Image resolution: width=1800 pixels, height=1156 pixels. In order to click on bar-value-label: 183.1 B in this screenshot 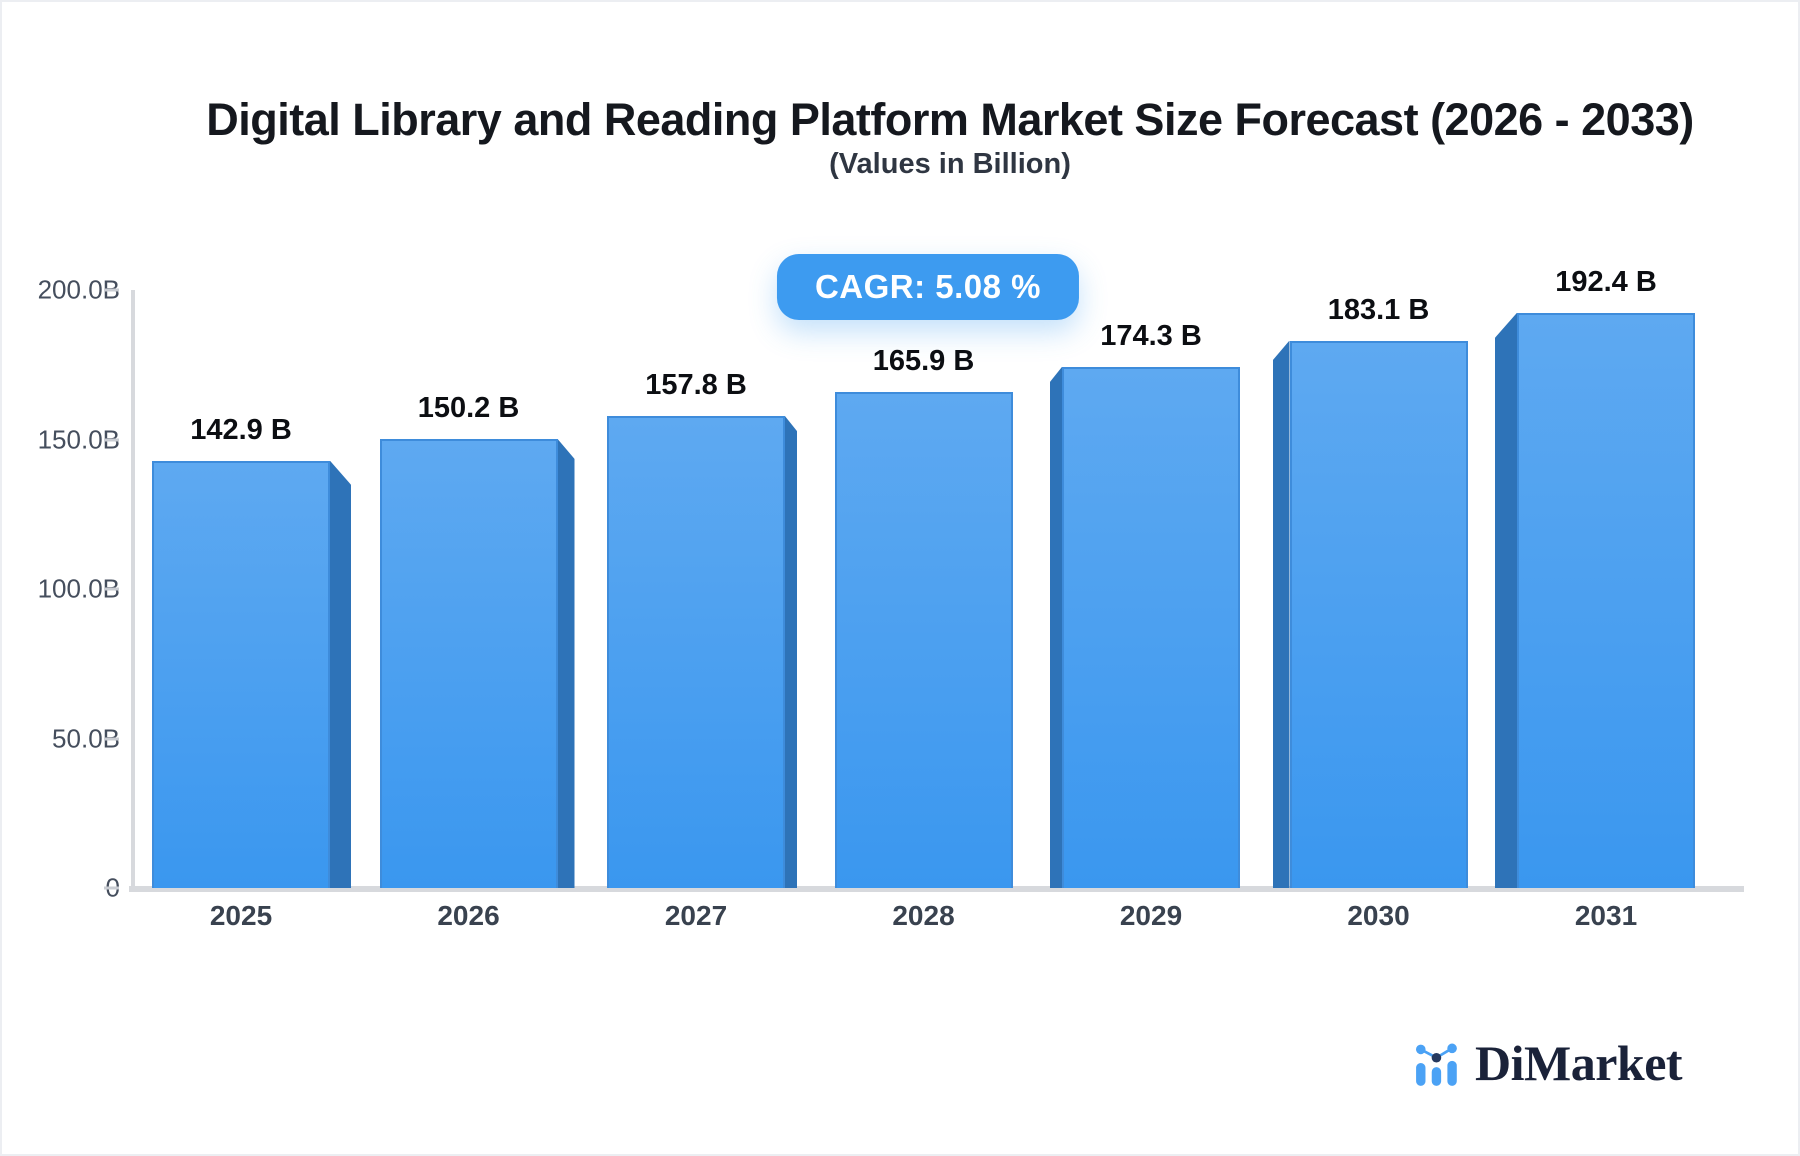, I will do `click(1378, 309)`.